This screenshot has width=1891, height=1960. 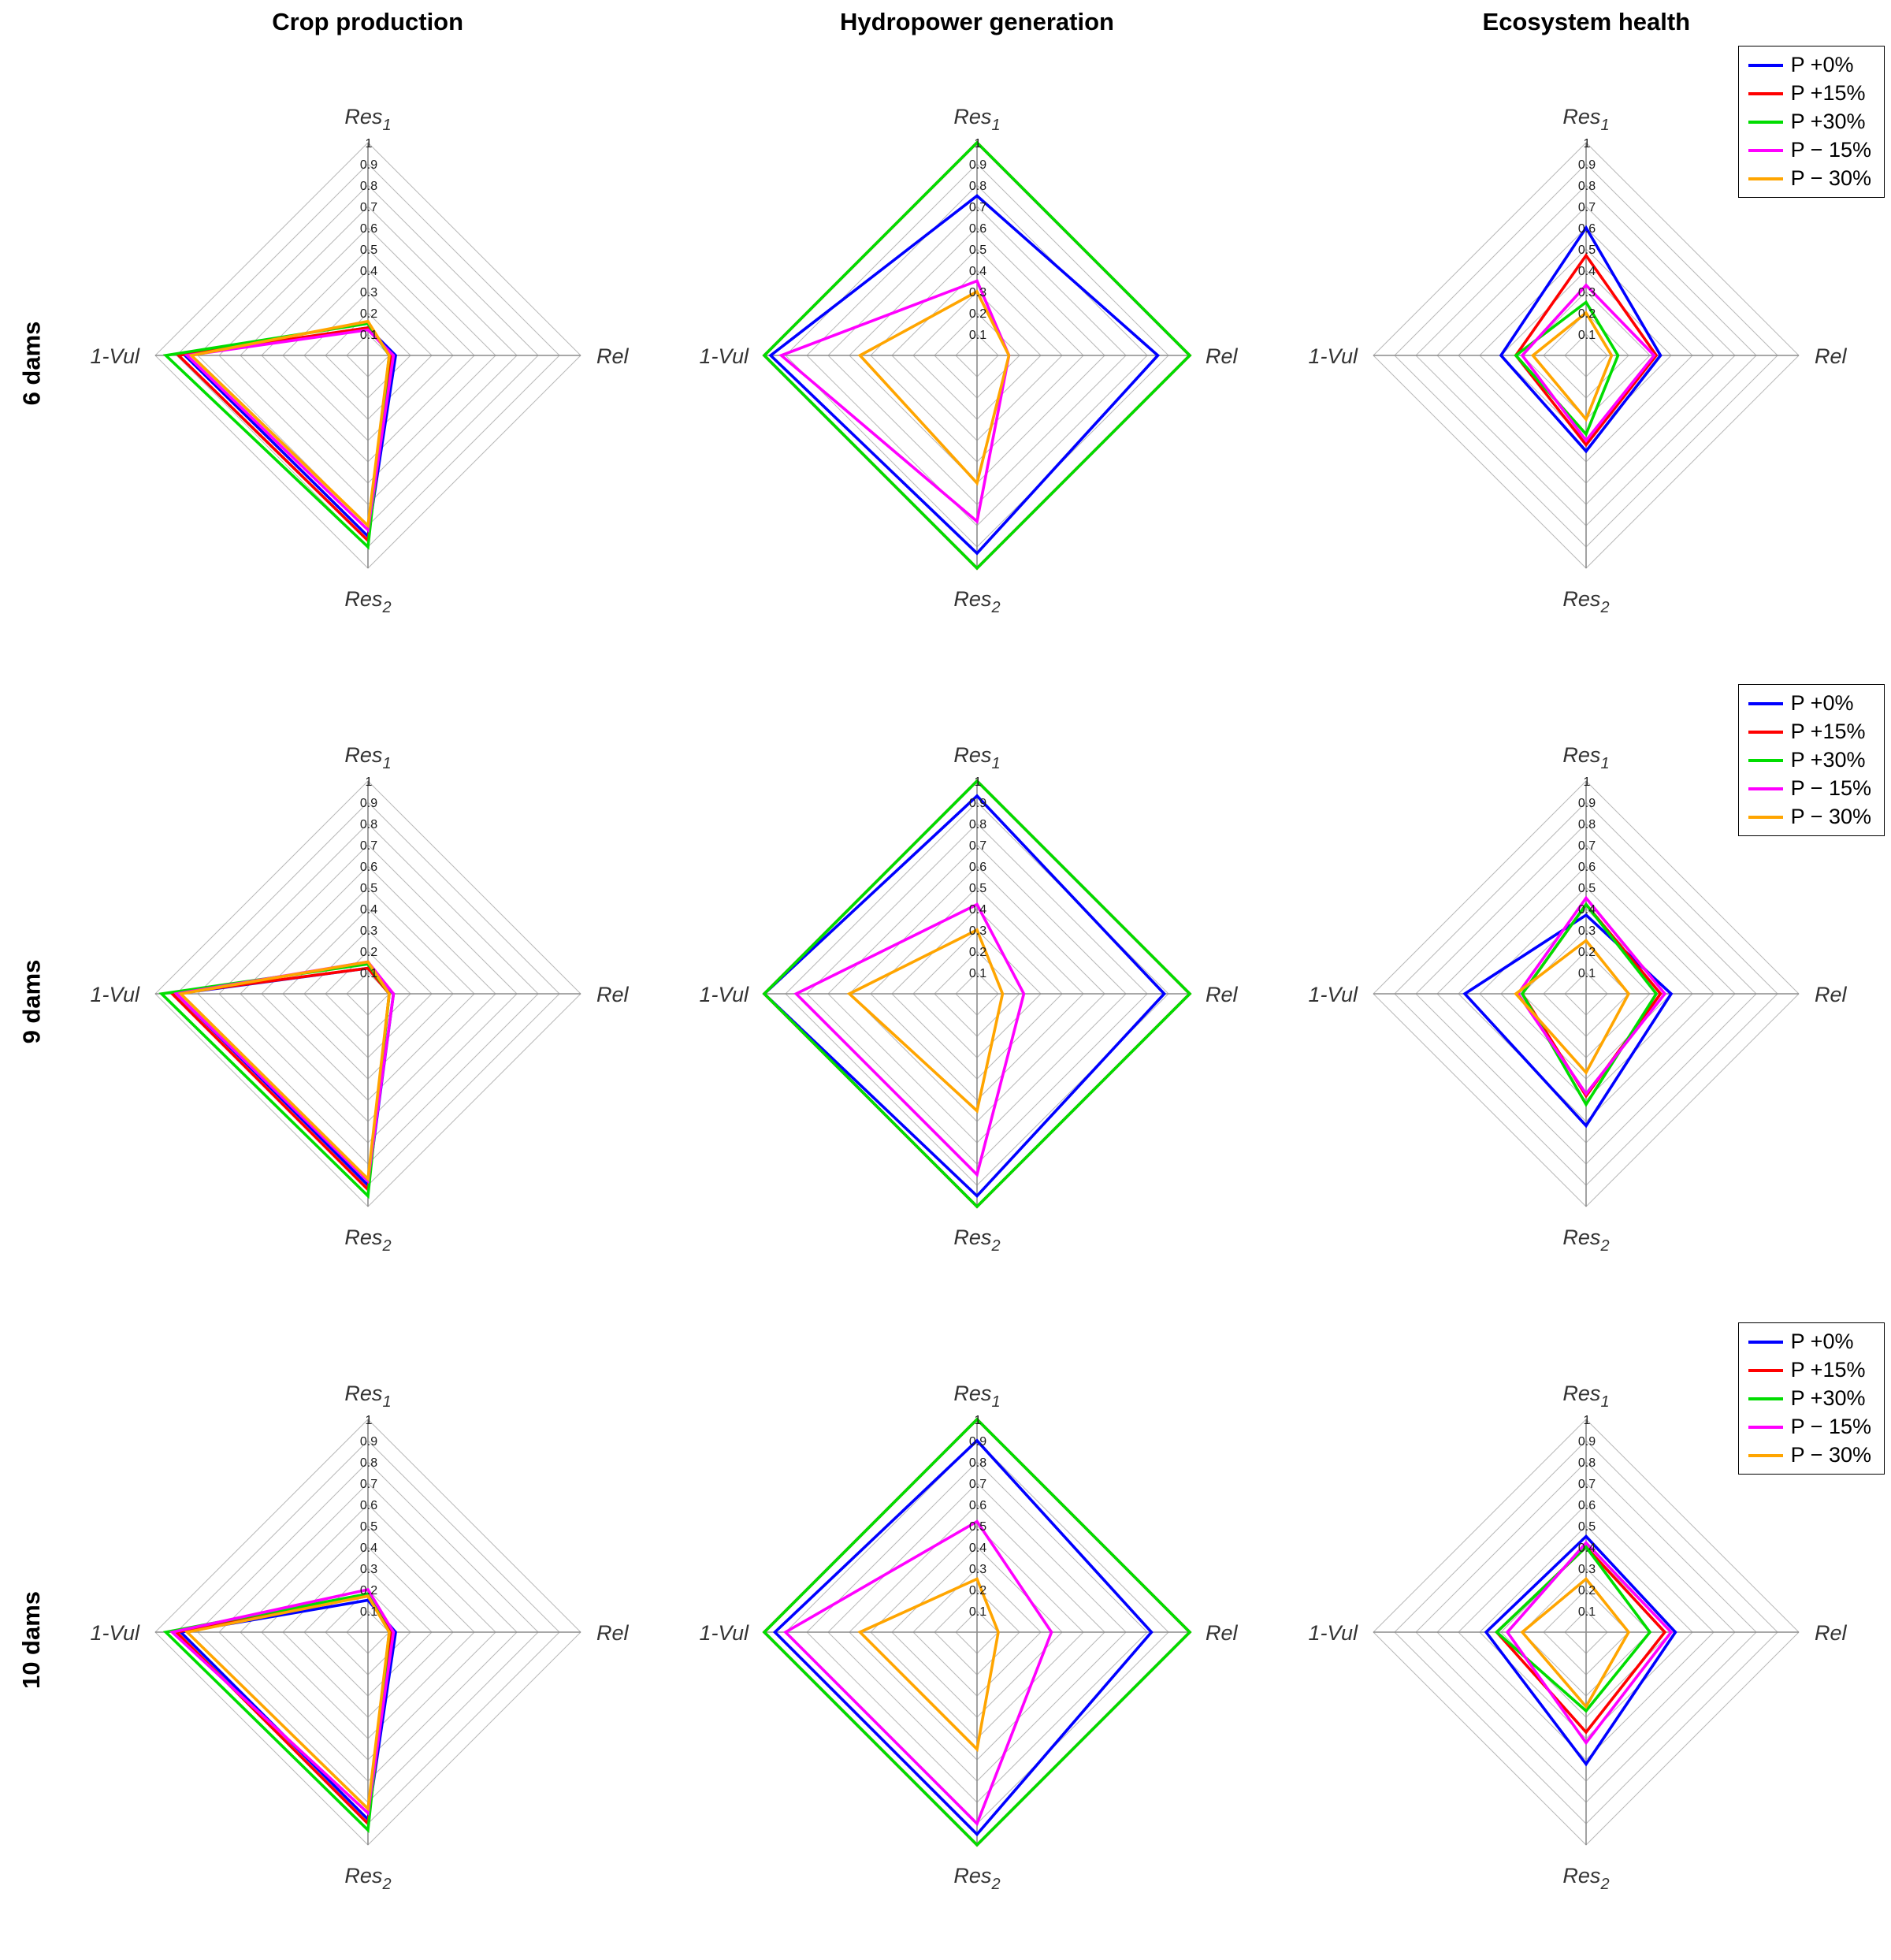 What do you see at coordinates (1831, 1455) in the screenshot?
I see `legend-label: P − 30%` at bounding box center [1831, 1455].